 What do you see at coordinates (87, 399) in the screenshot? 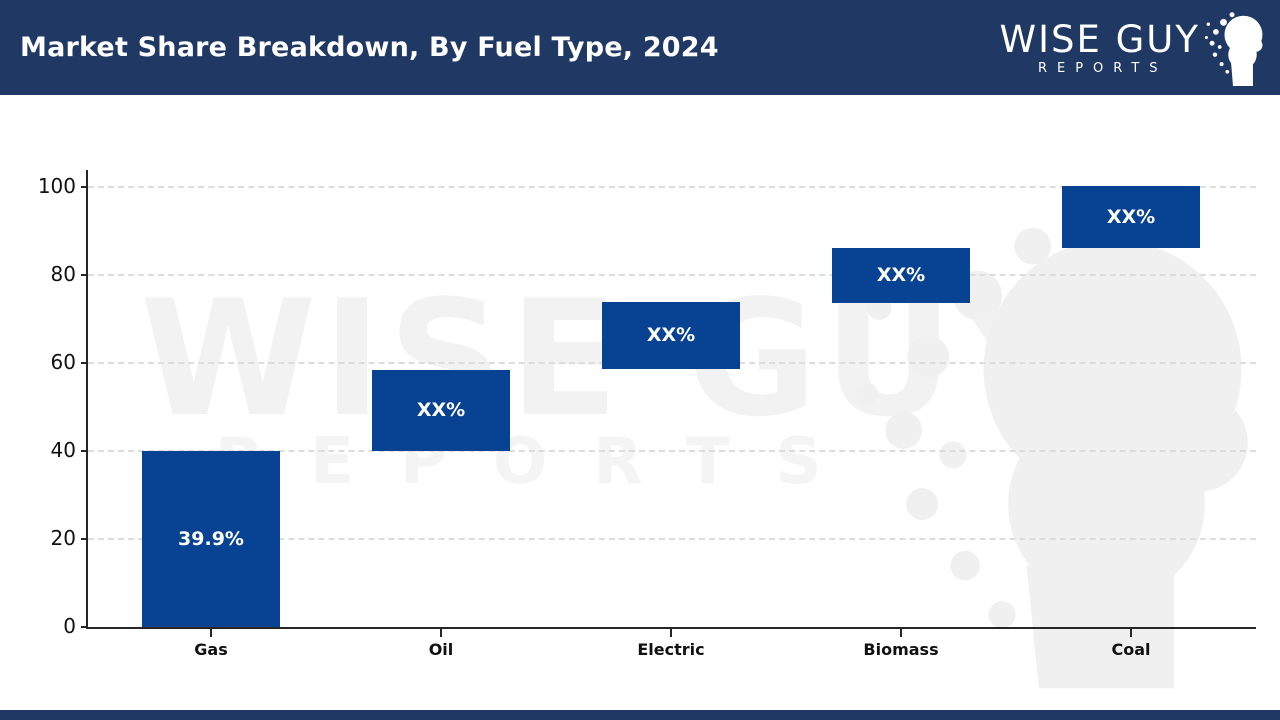
I see `y-axis-line` at bounding box center [87, 399].